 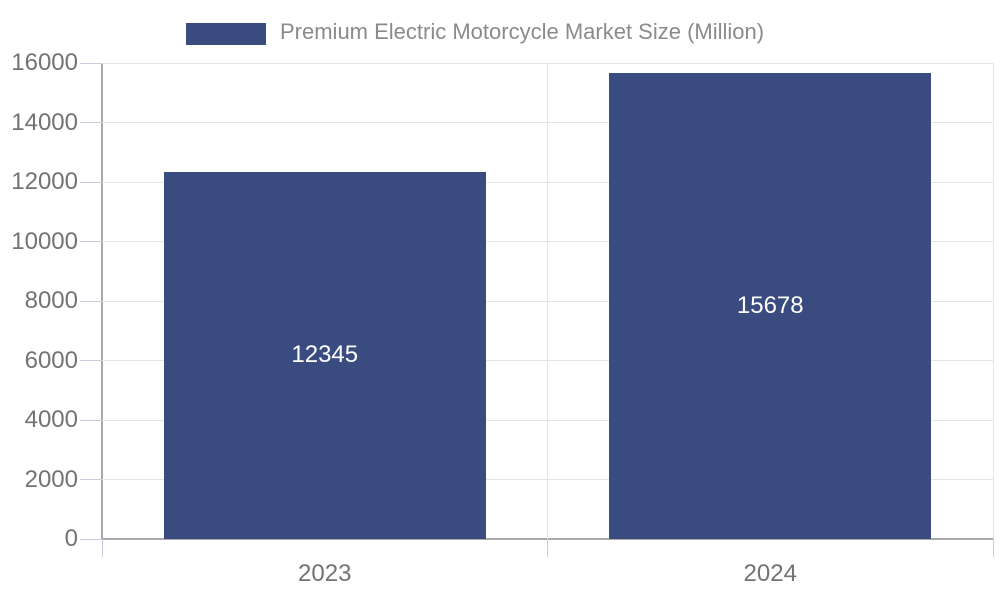 What do you see at coordinates (44, 62) in the screenshot?
I see `y-tick-label: 16000` at bounding box center [44, 62].